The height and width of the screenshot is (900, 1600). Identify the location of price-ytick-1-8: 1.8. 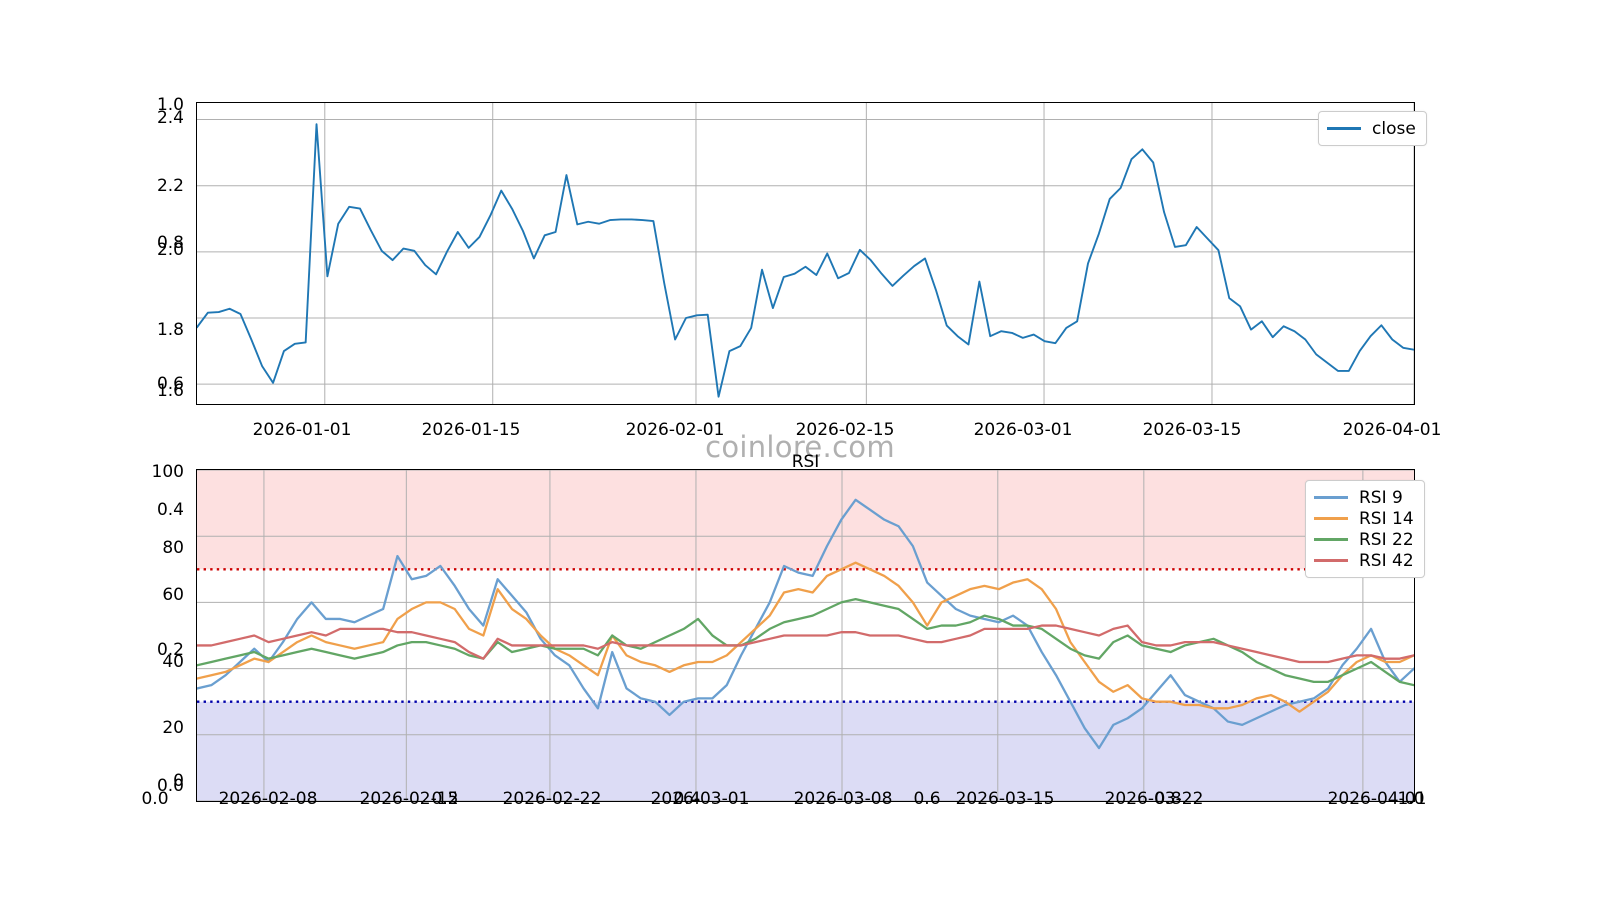
(170, 330).